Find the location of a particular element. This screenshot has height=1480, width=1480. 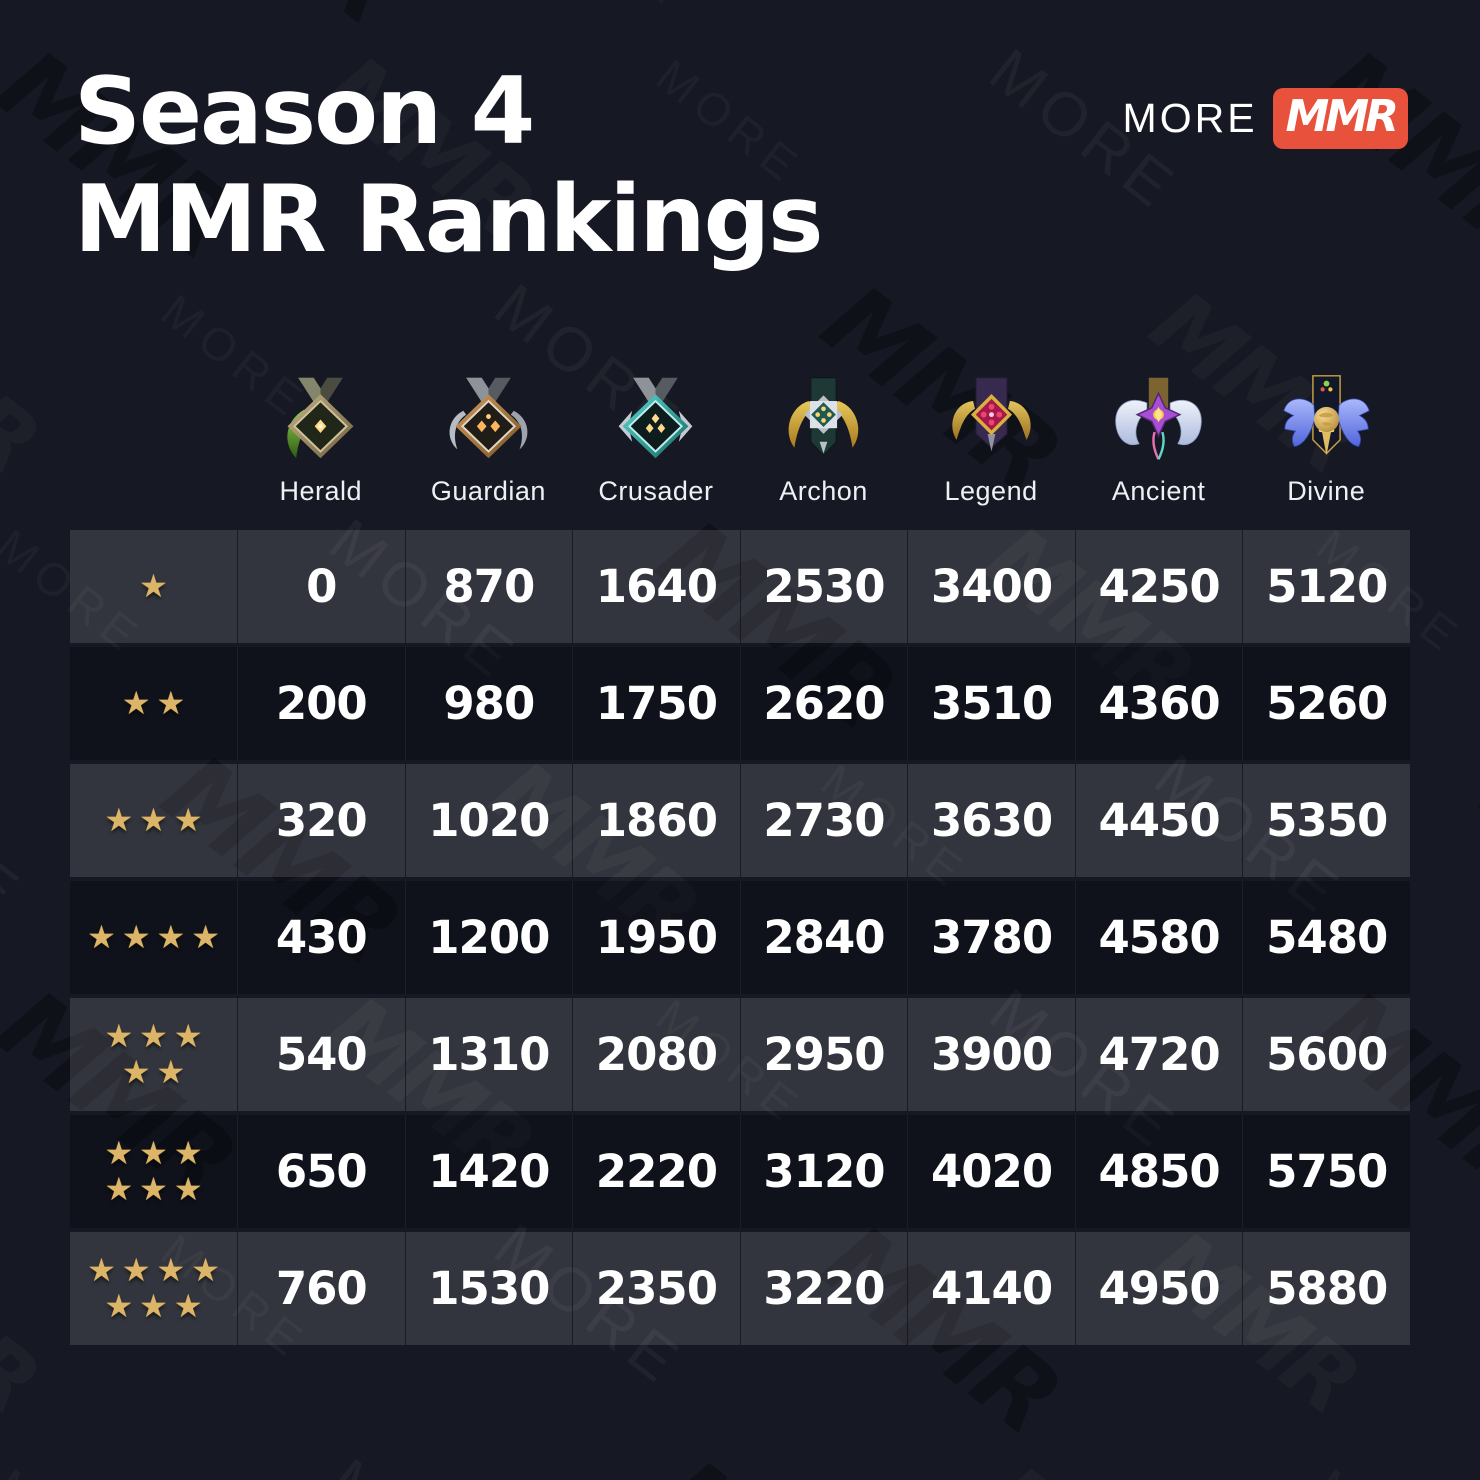

mmr-value-cell: 3630 is located at coordinates (991, 820).